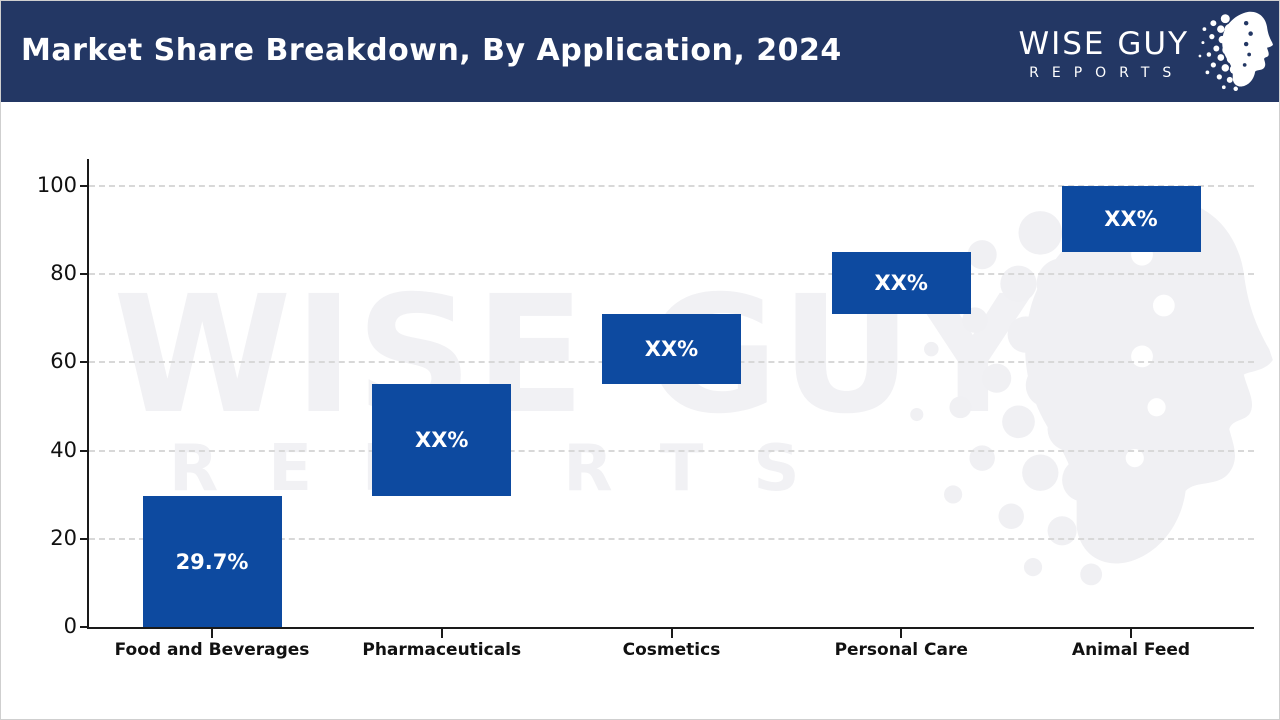 Image resolution: width=1280 pixels, height=720 pixels. Describe the element at coordinates (442, 650) in the screenshot. I see `x-tick-label-2: Pharmaceuticals` at that location.